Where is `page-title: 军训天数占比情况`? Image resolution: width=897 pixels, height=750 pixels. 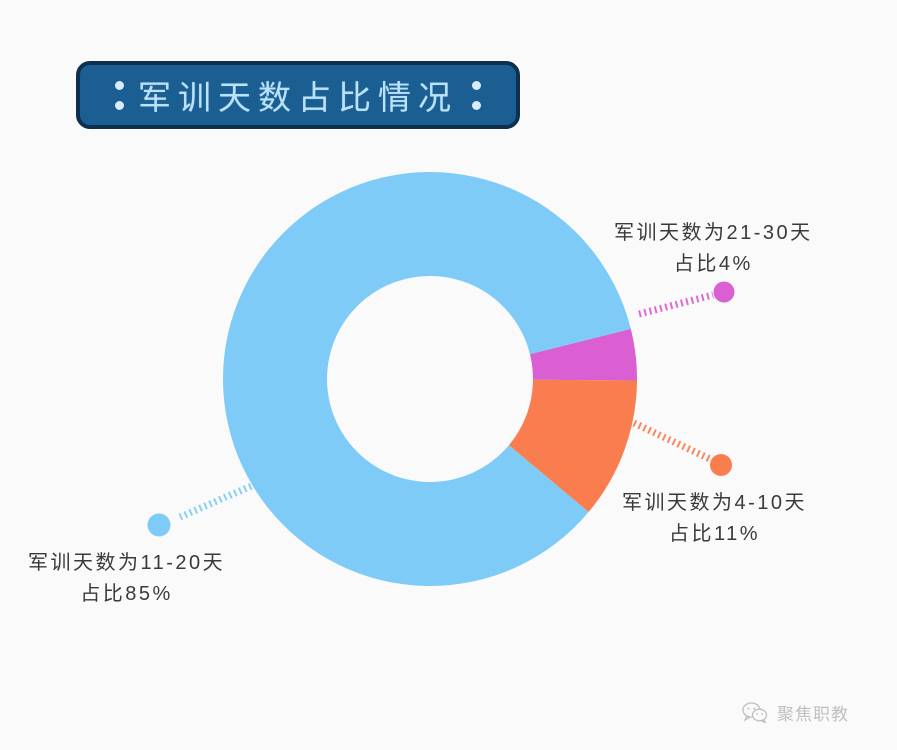 page-title: 军训天数占比情况 is located at coordinates (298, 97).